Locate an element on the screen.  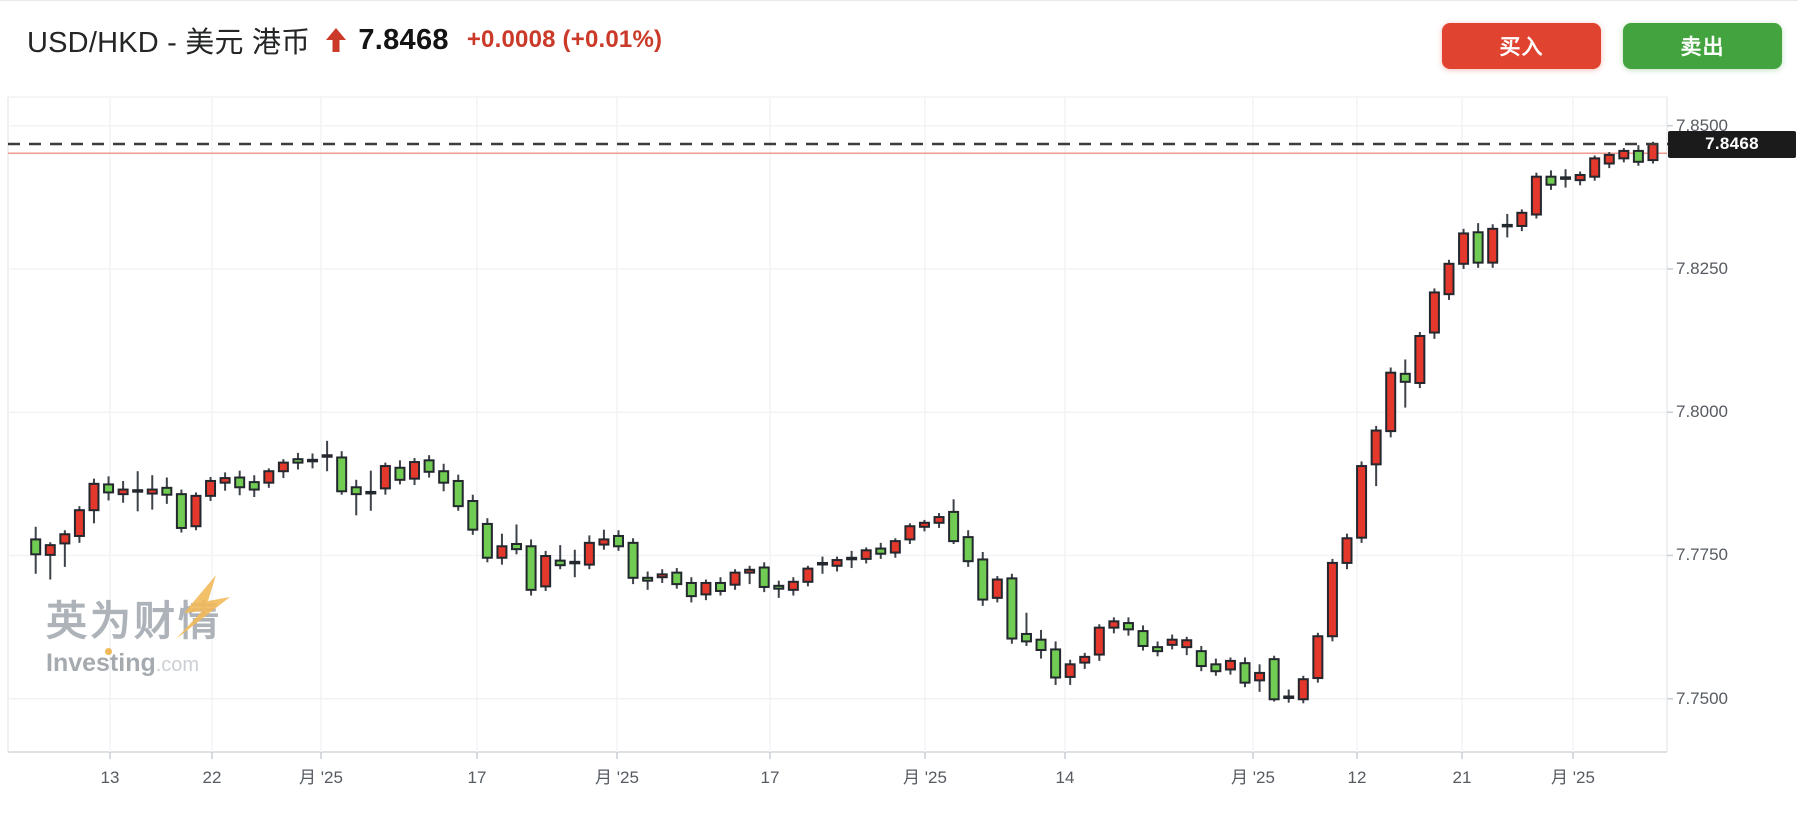
watermark-en-text: Investing is located at coordinates (101, 663).